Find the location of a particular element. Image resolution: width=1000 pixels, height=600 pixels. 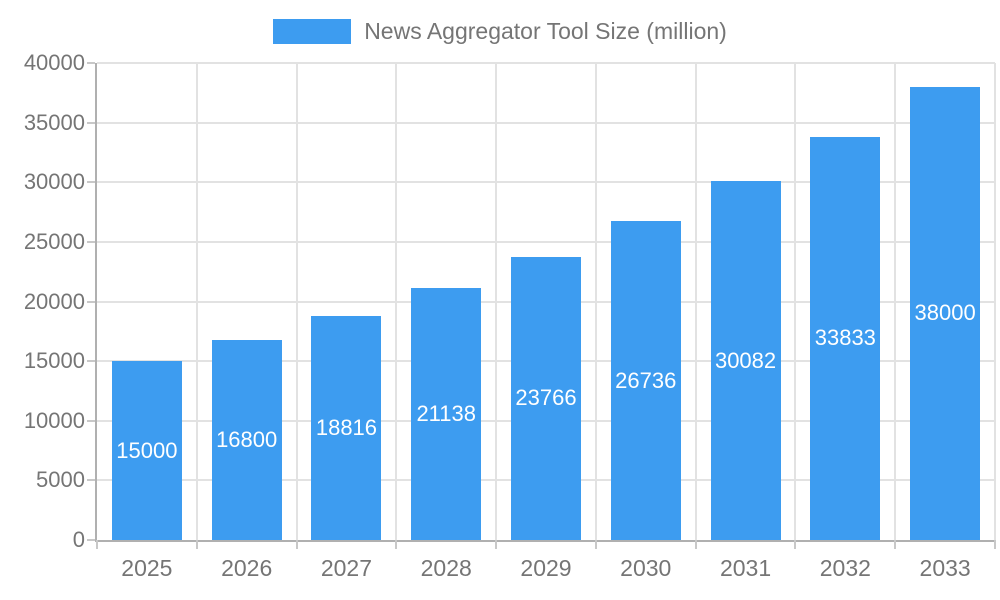

bar-value-label: 18816 is located at coordinates (346, 427).